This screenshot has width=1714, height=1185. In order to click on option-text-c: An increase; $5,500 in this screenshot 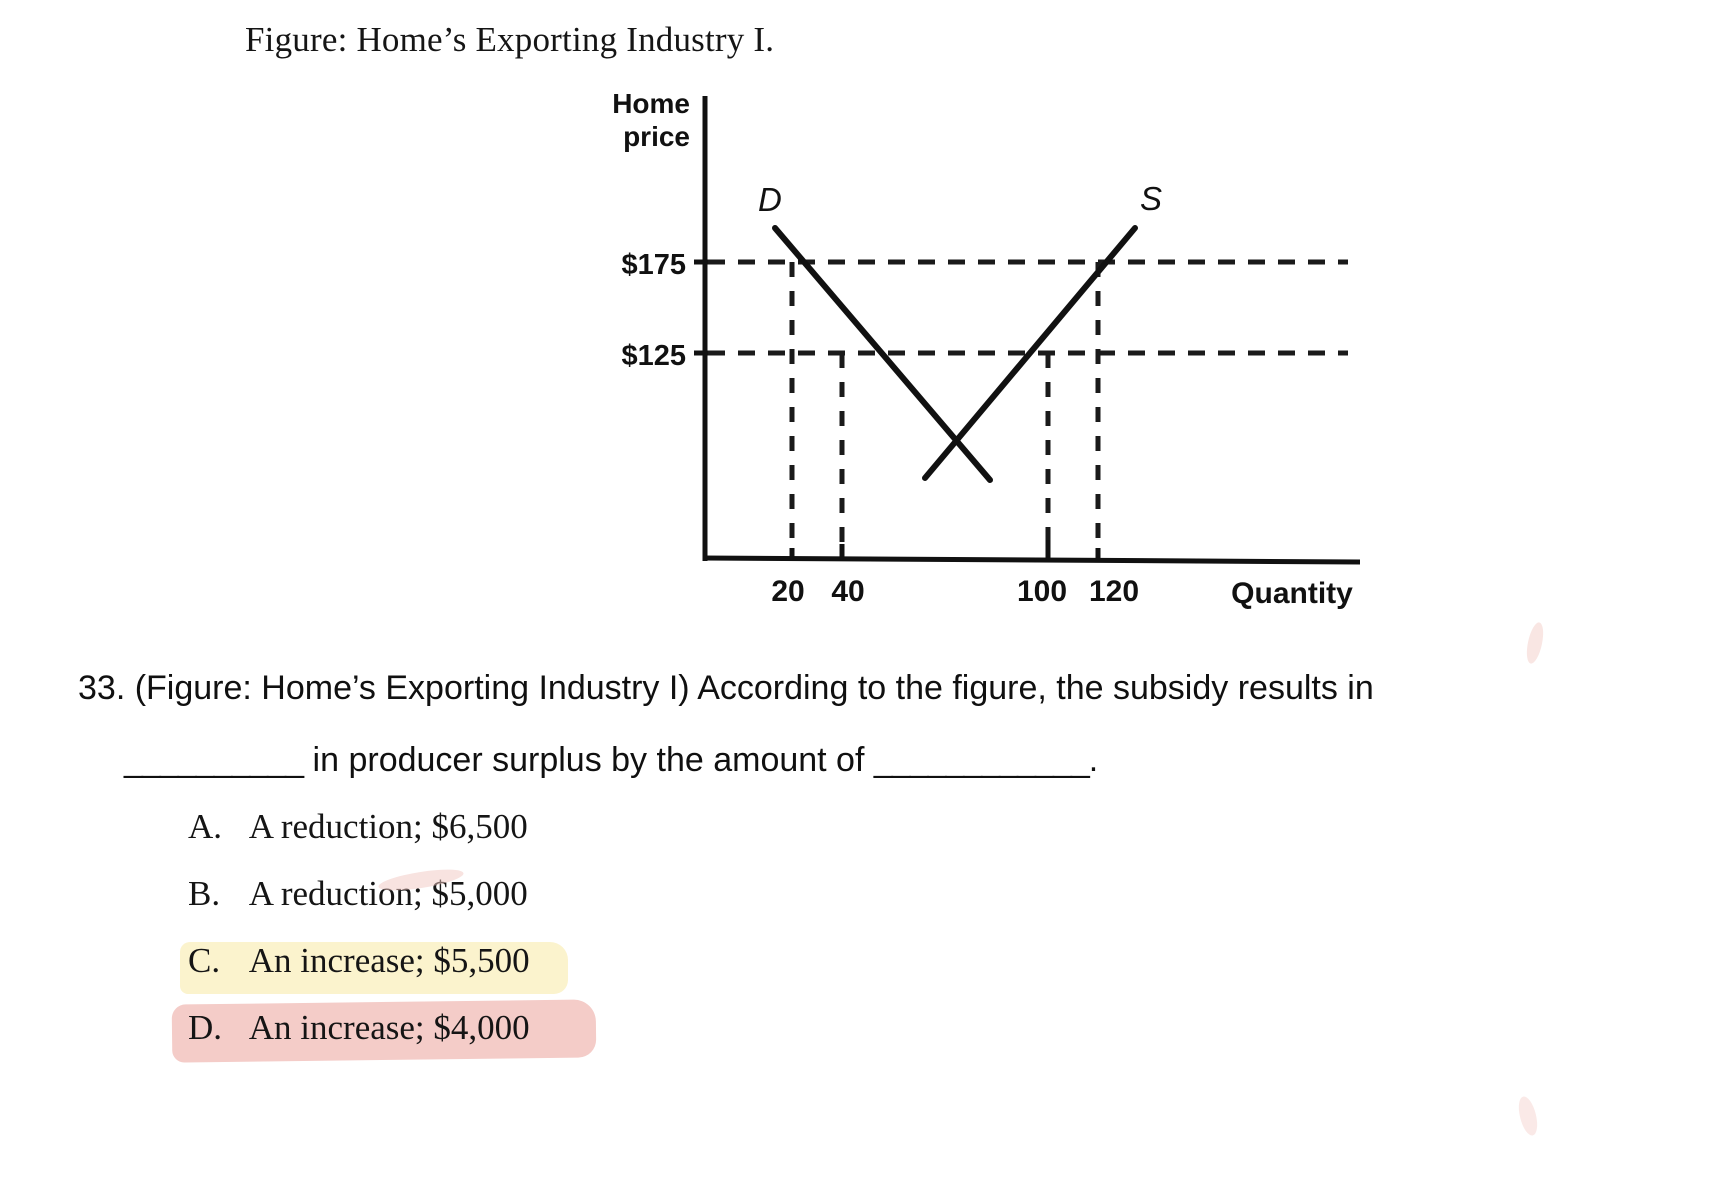, I will do `click(389, 960)`.